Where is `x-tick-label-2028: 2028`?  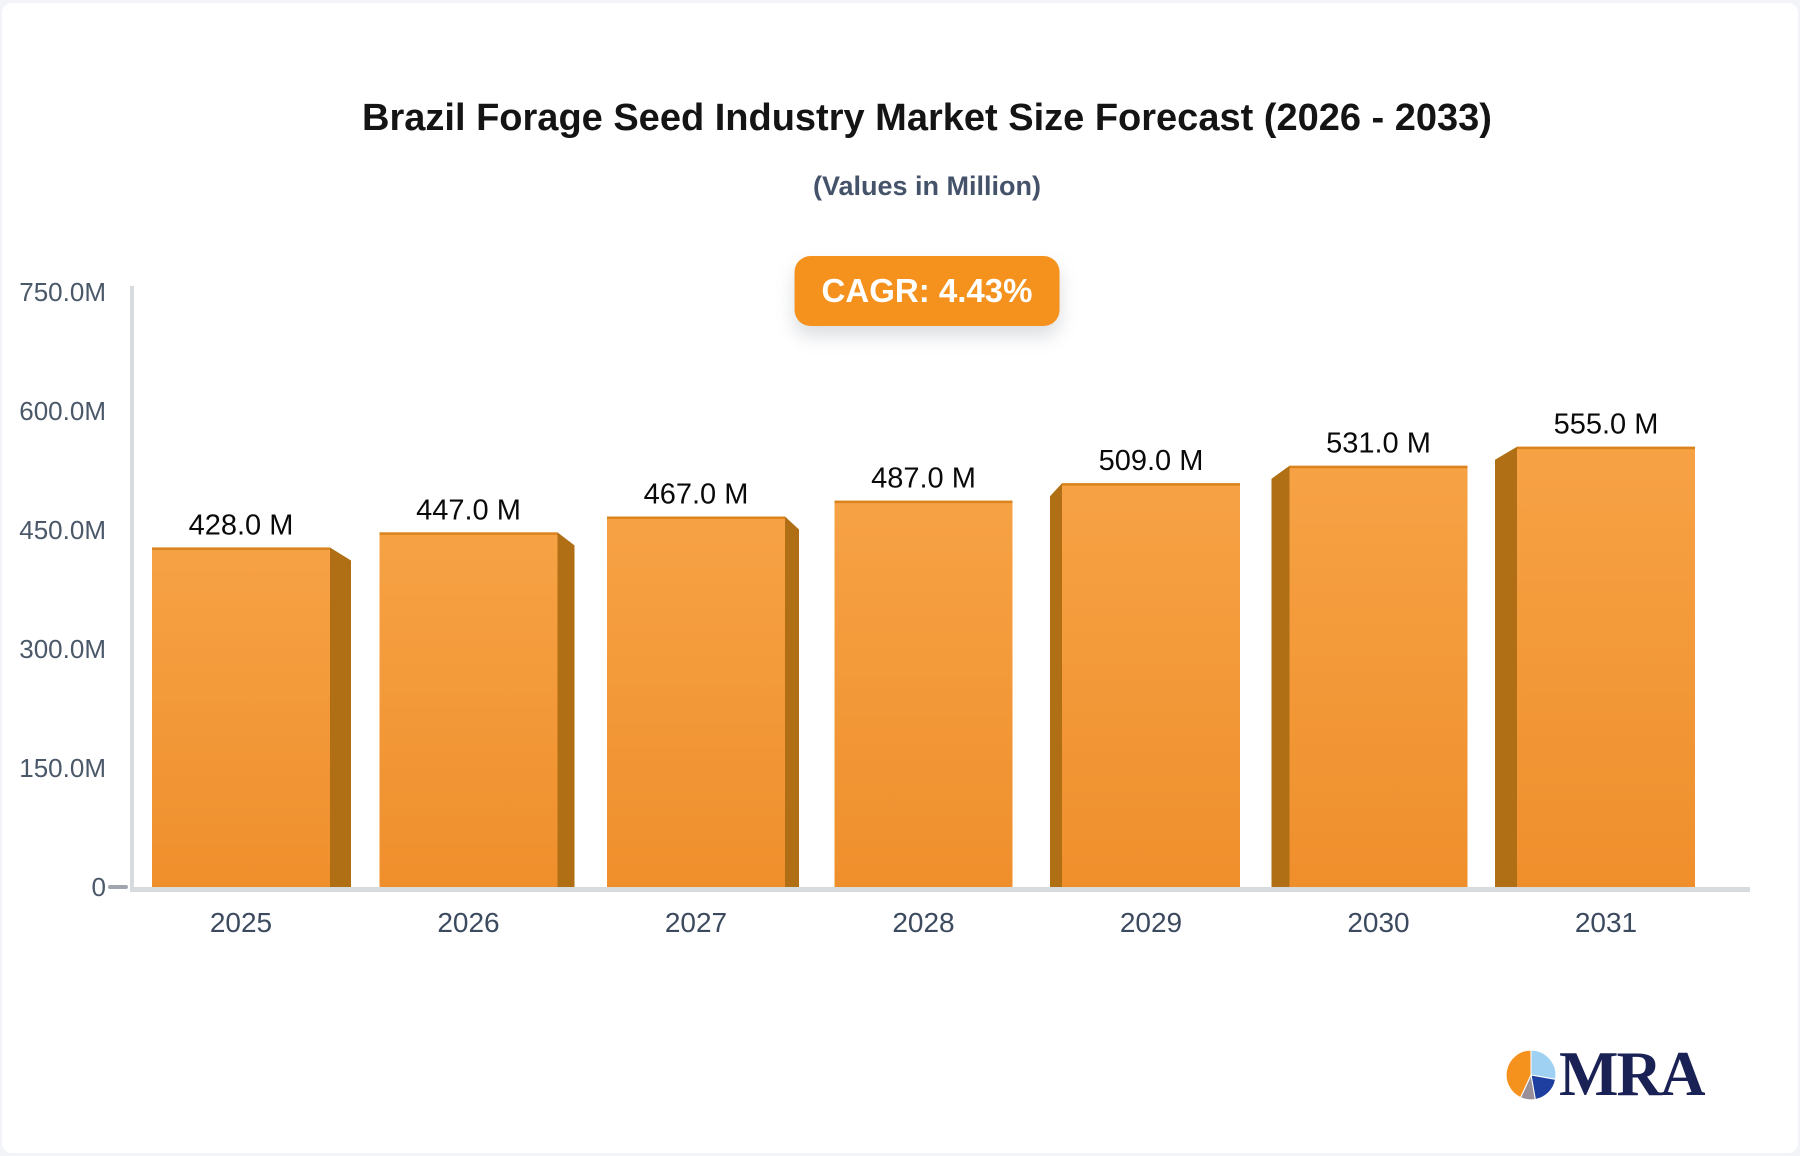 x-tick-label-2028: 2028 is located at coordinates (923, 922).